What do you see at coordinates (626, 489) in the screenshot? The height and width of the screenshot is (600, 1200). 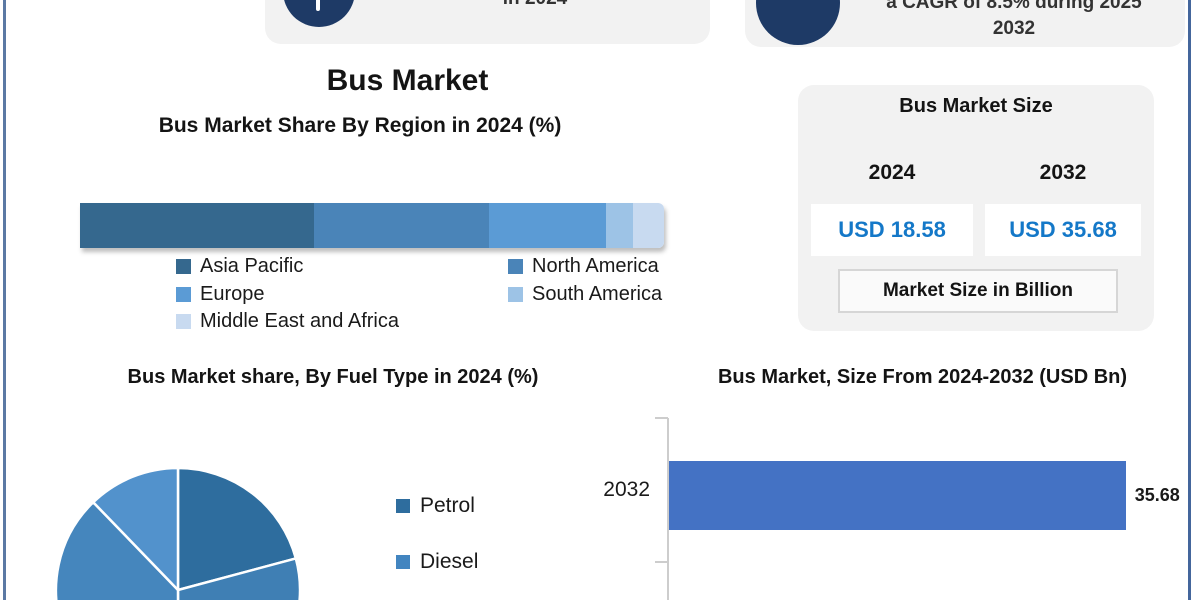 I see `growth-category-2032: 2032` at bounding box center [626, 489].